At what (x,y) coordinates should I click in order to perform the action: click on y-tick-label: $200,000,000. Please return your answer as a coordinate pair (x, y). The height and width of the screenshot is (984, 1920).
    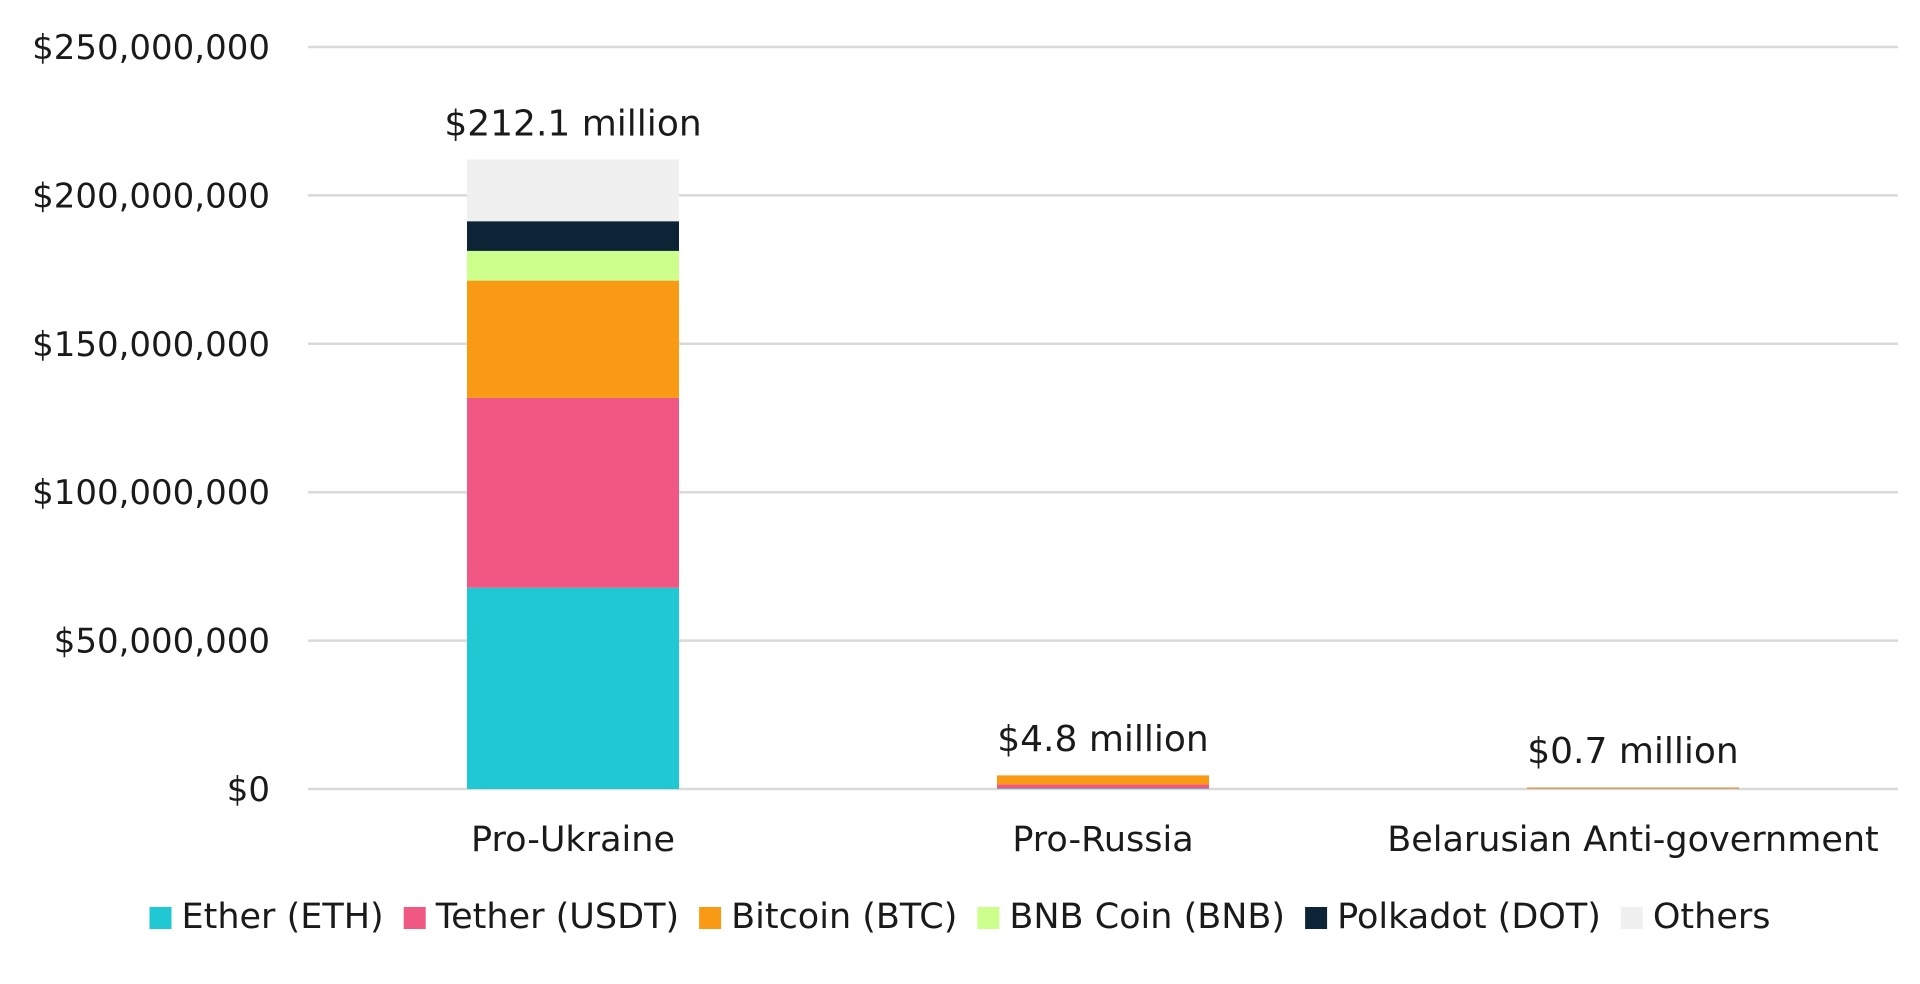
    Looking at the image, I should click on (151, 196).